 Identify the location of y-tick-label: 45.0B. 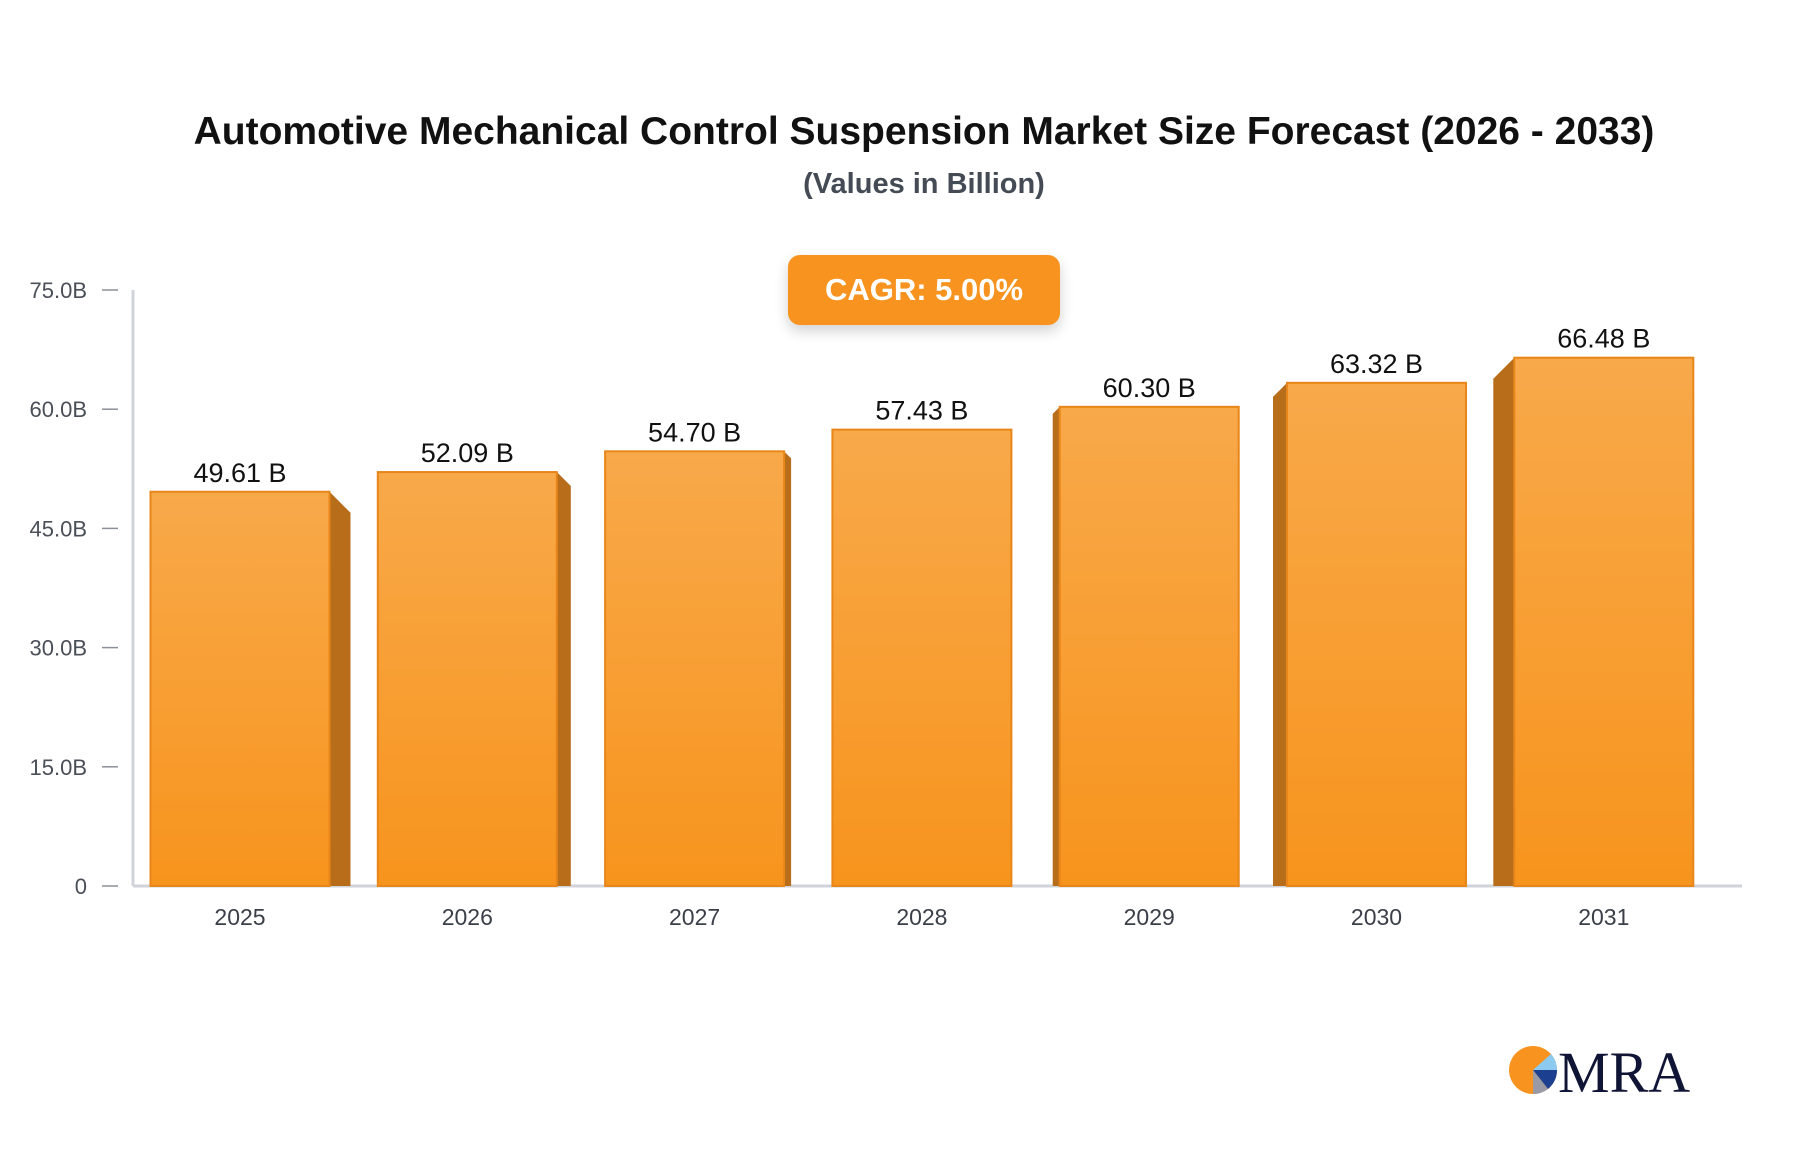
(59, 528).